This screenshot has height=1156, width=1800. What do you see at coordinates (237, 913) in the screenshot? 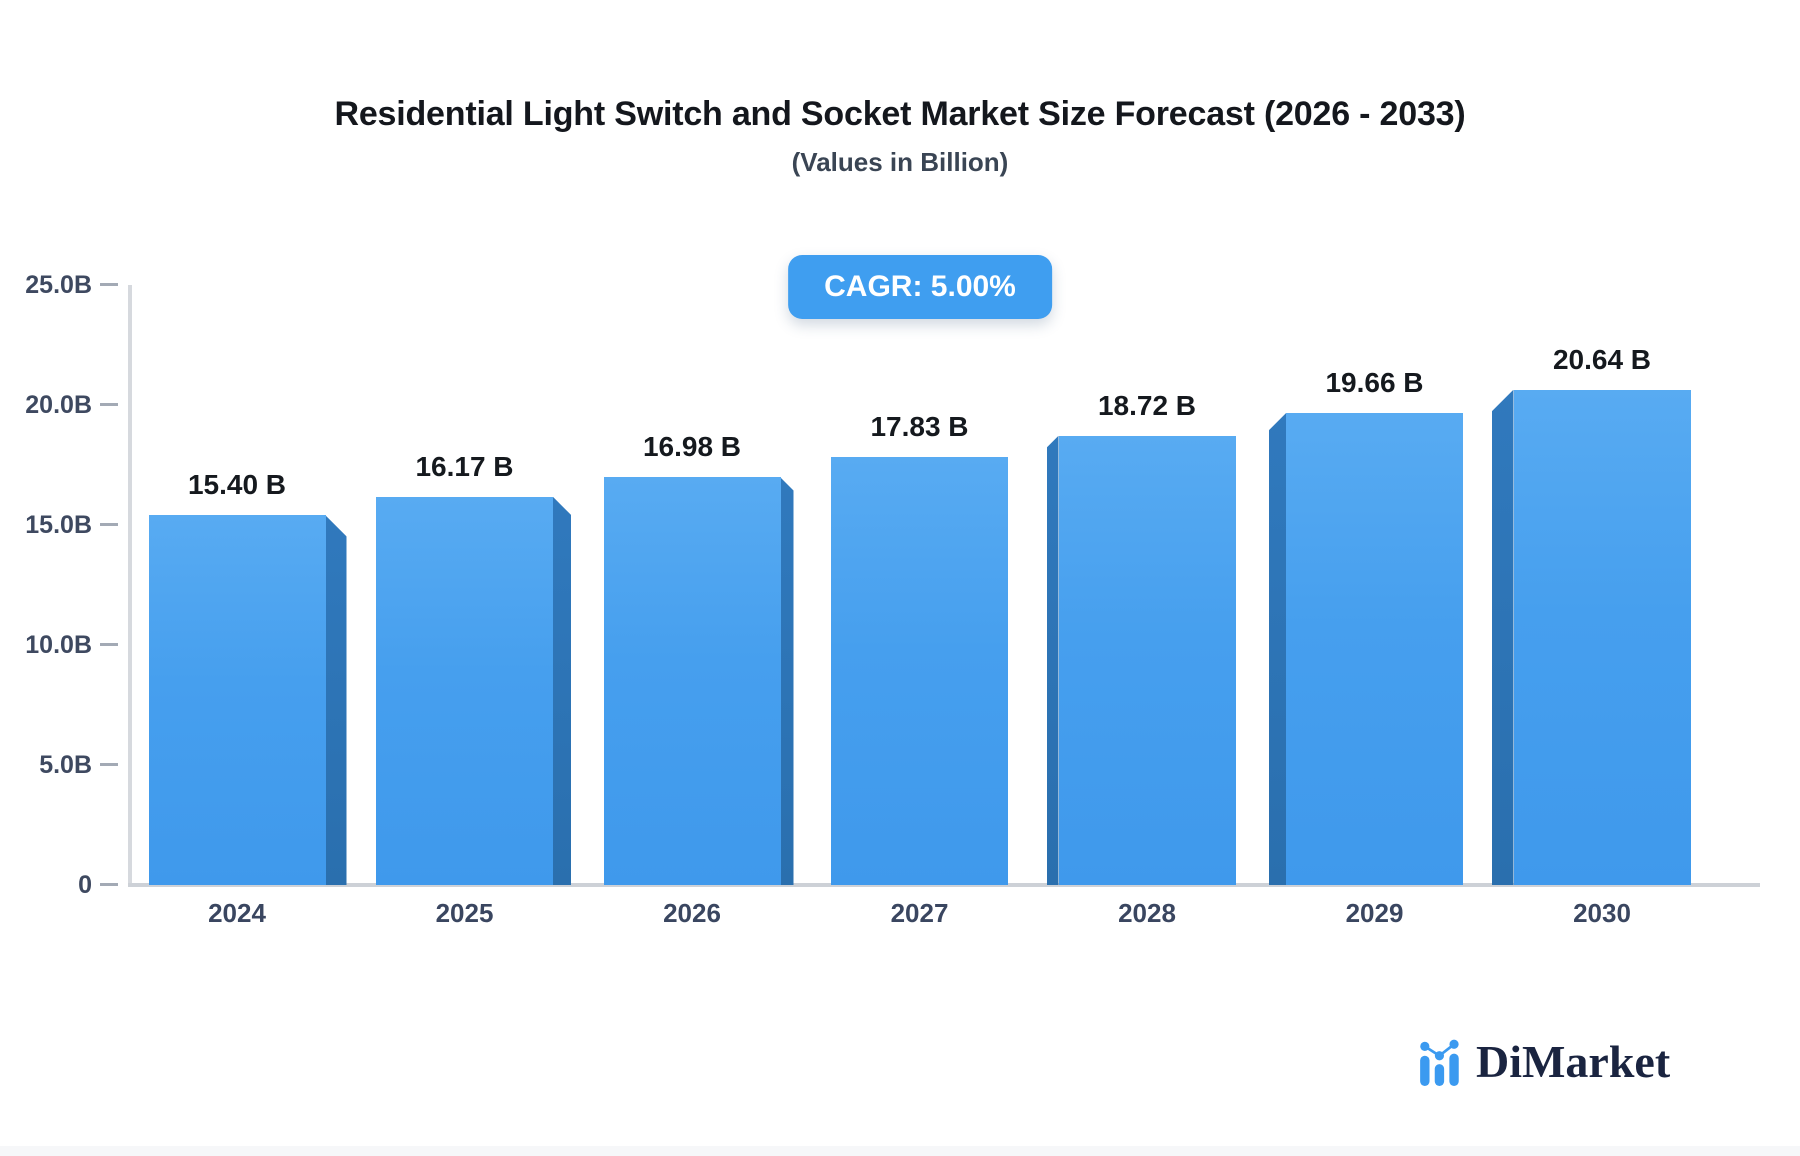
I see `x-axis-label-2024: 2024` at bounding box center [237, 913].